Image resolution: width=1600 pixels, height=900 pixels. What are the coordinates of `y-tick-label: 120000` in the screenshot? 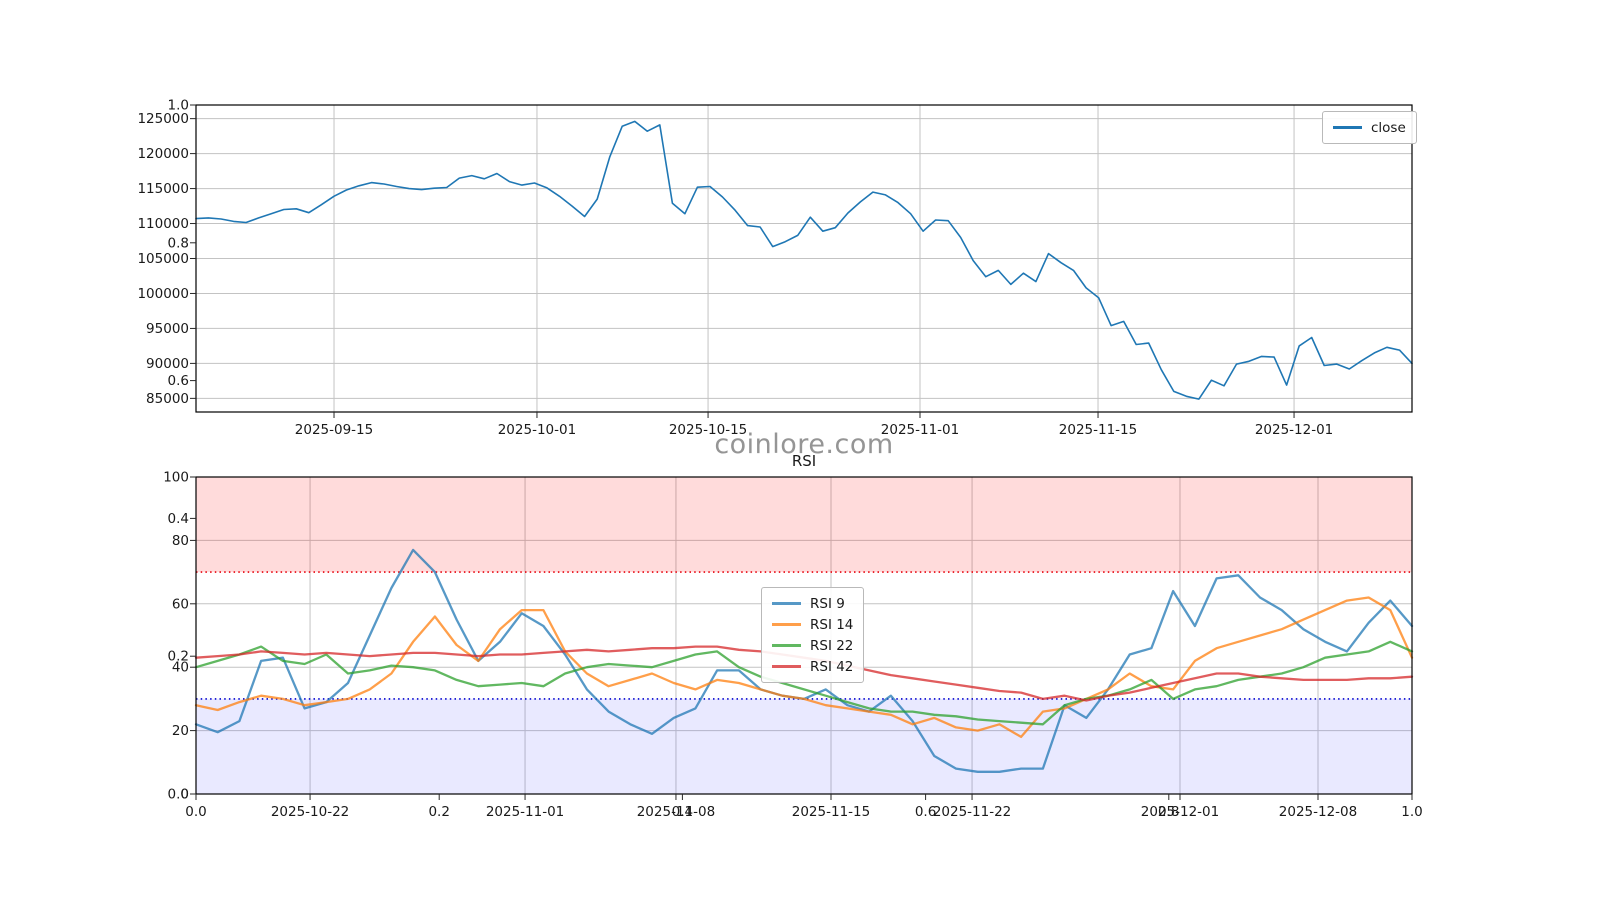 It's located at (163, 154).